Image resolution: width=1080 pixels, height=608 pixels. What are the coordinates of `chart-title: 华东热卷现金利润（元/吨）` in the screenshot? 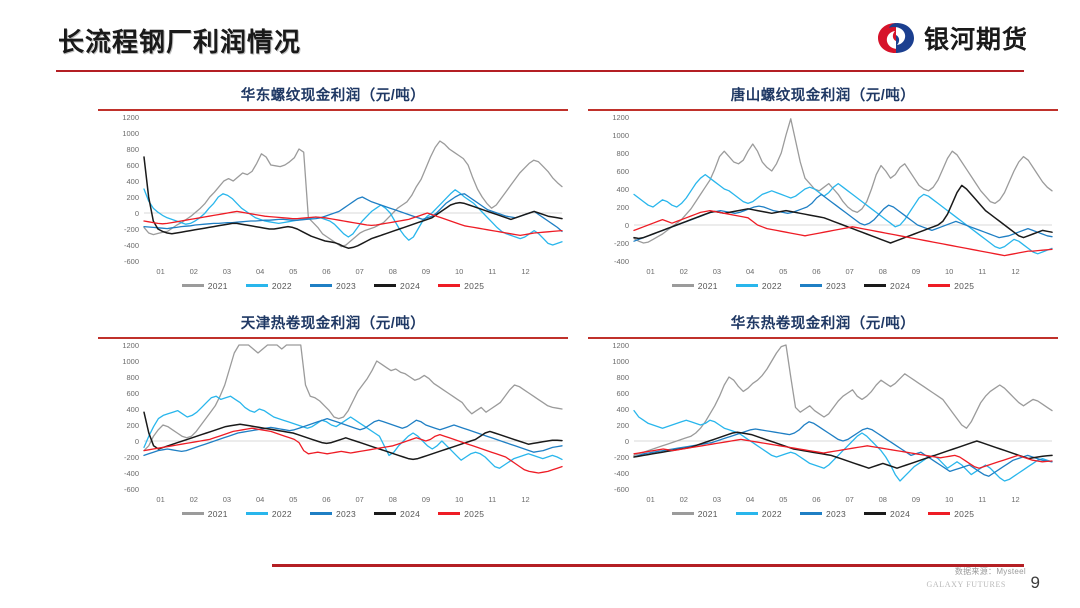 It's located at (823, 324).